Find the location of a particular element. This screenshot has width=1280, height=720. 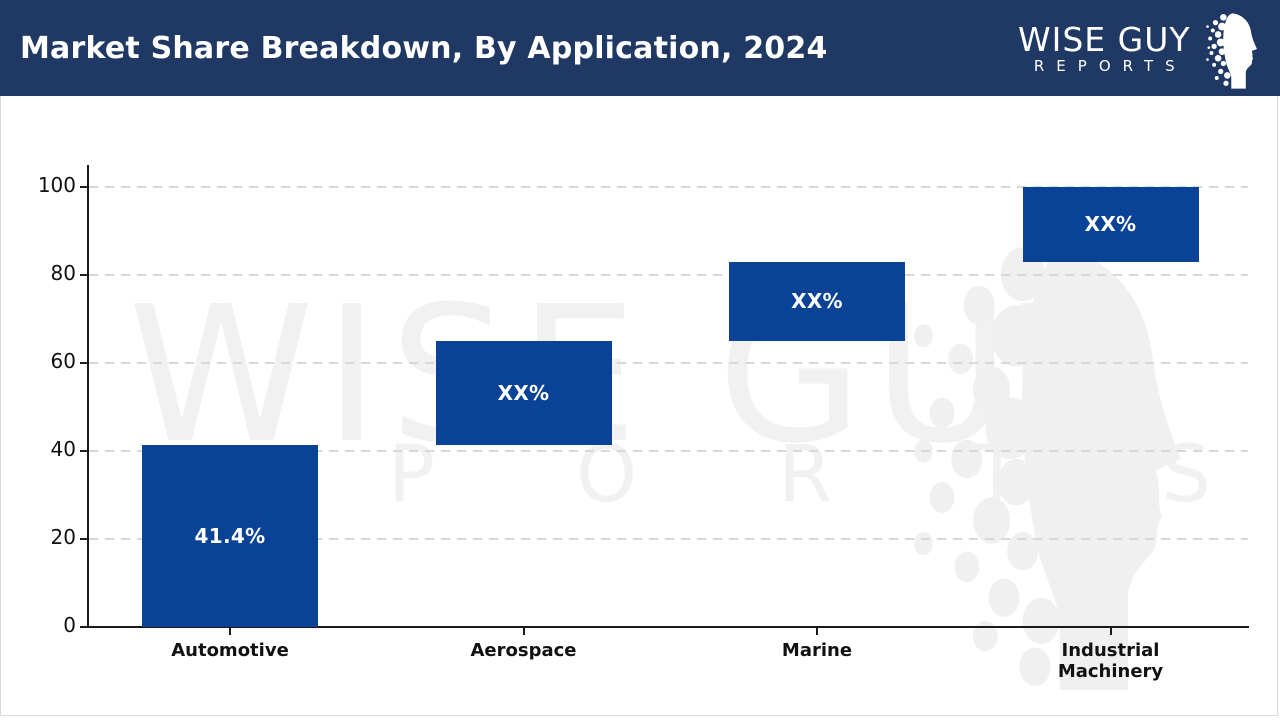

bar-marine: XX% is located at coordinates (817, 301).